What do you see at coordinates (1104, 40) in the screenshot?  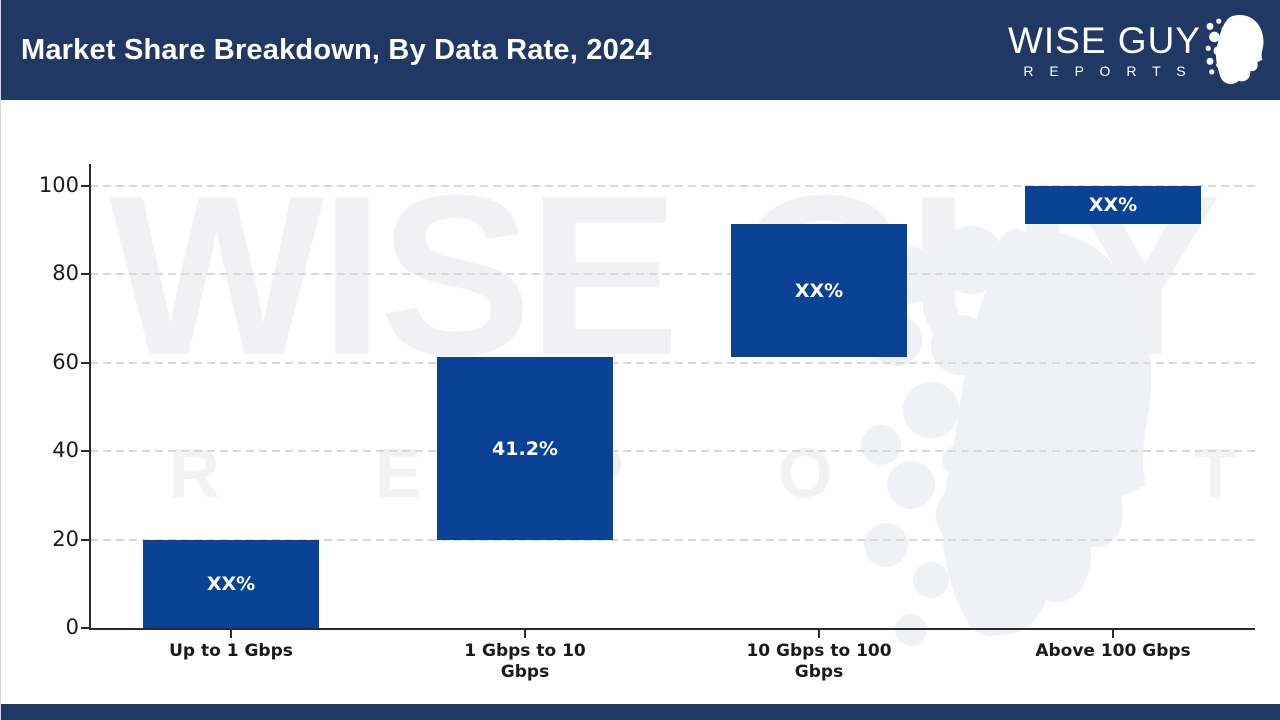 I see `logo-line1: WISE GUY` at bounding box center [1104, 40].